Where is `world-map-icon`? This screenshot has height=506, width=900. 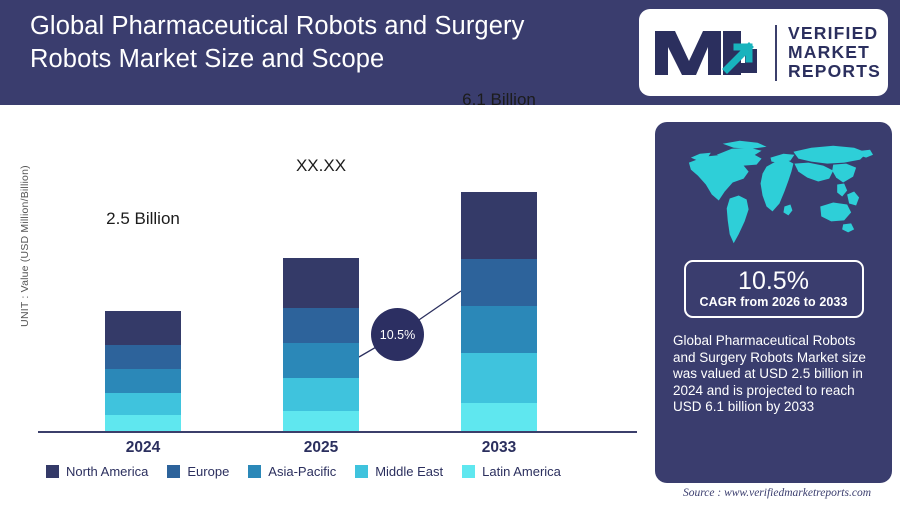 world-map-icon is located at coordinates (773, 194).